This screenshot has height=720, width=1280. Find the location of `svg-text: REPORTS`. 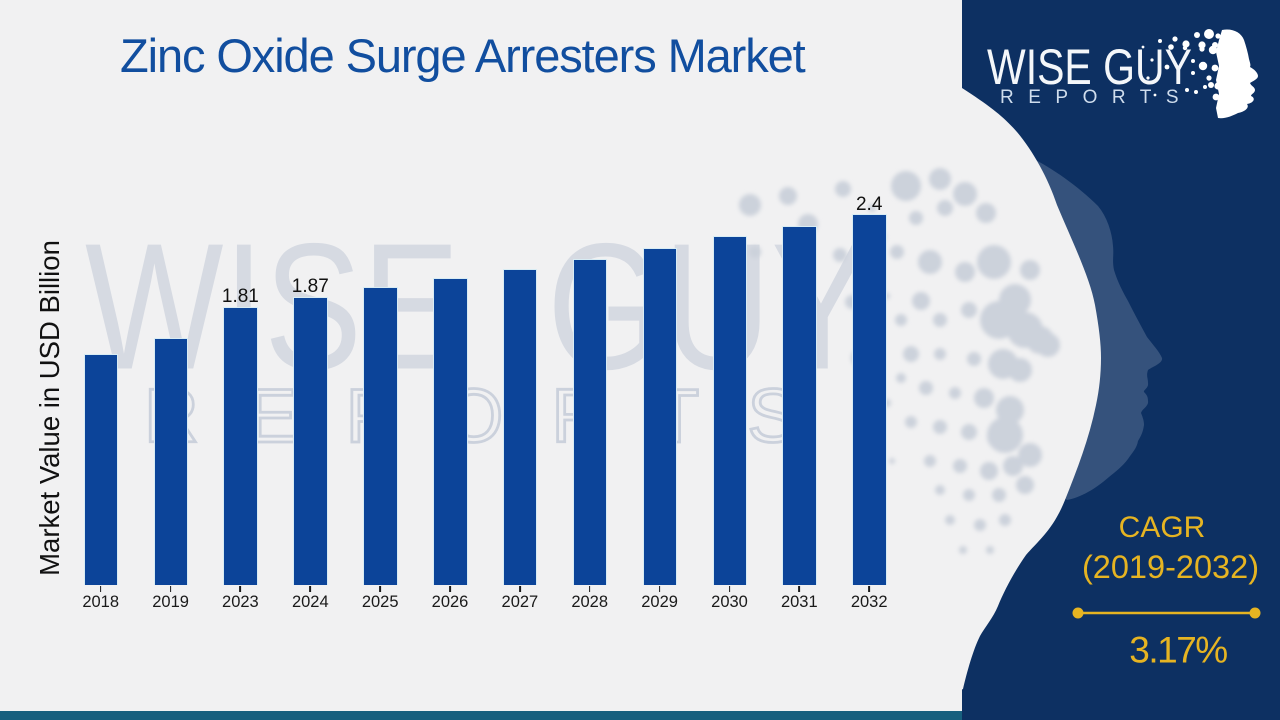

svg-text: REPORTS is located at coordinates (1096, 97).